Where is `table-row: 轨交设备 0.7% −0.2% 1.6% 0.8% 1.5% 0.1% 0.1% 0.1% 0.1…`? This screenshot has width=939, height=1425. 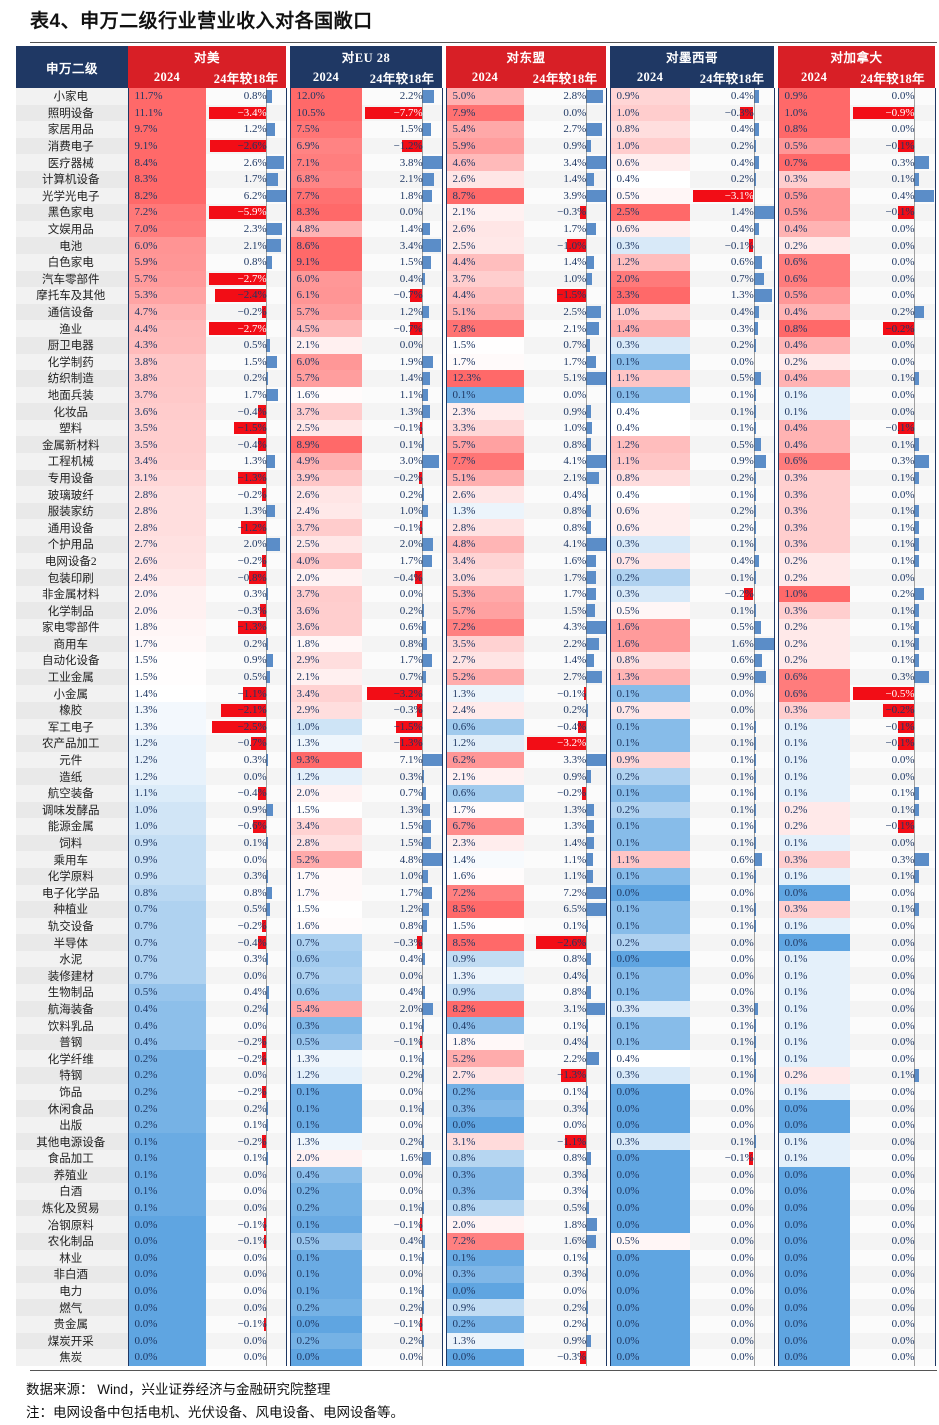 table-row: 轨交设备 0.7% −0.2% 1.6% 0.8% 1.5% 0.1% 0.1% 0.1% 0.1… is located at coordinates (476, 926).